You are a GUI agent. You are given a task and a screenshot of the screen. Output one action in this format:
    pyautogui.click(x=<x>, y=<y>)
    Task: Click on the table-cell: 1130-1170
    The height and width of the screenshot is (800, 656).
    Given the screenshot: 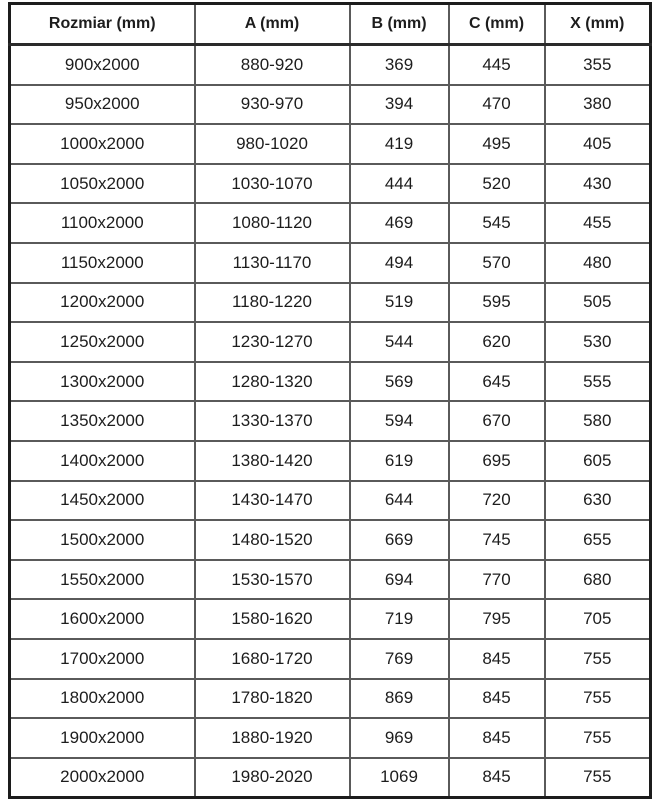 What is the action you would take?
    pyautogui.click(x=272, y=262)
    